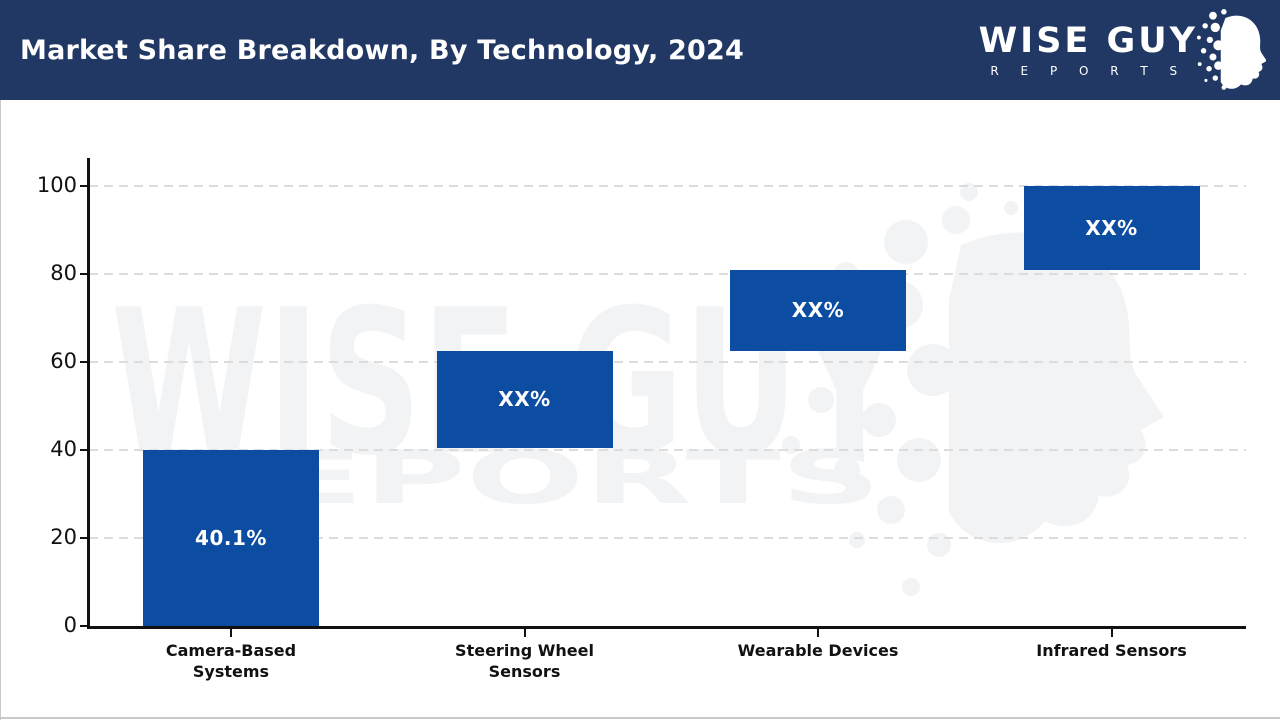 This screenshot has width=1280, height=720. I want to click on x-category-line: Sensors, so click(524, 671).